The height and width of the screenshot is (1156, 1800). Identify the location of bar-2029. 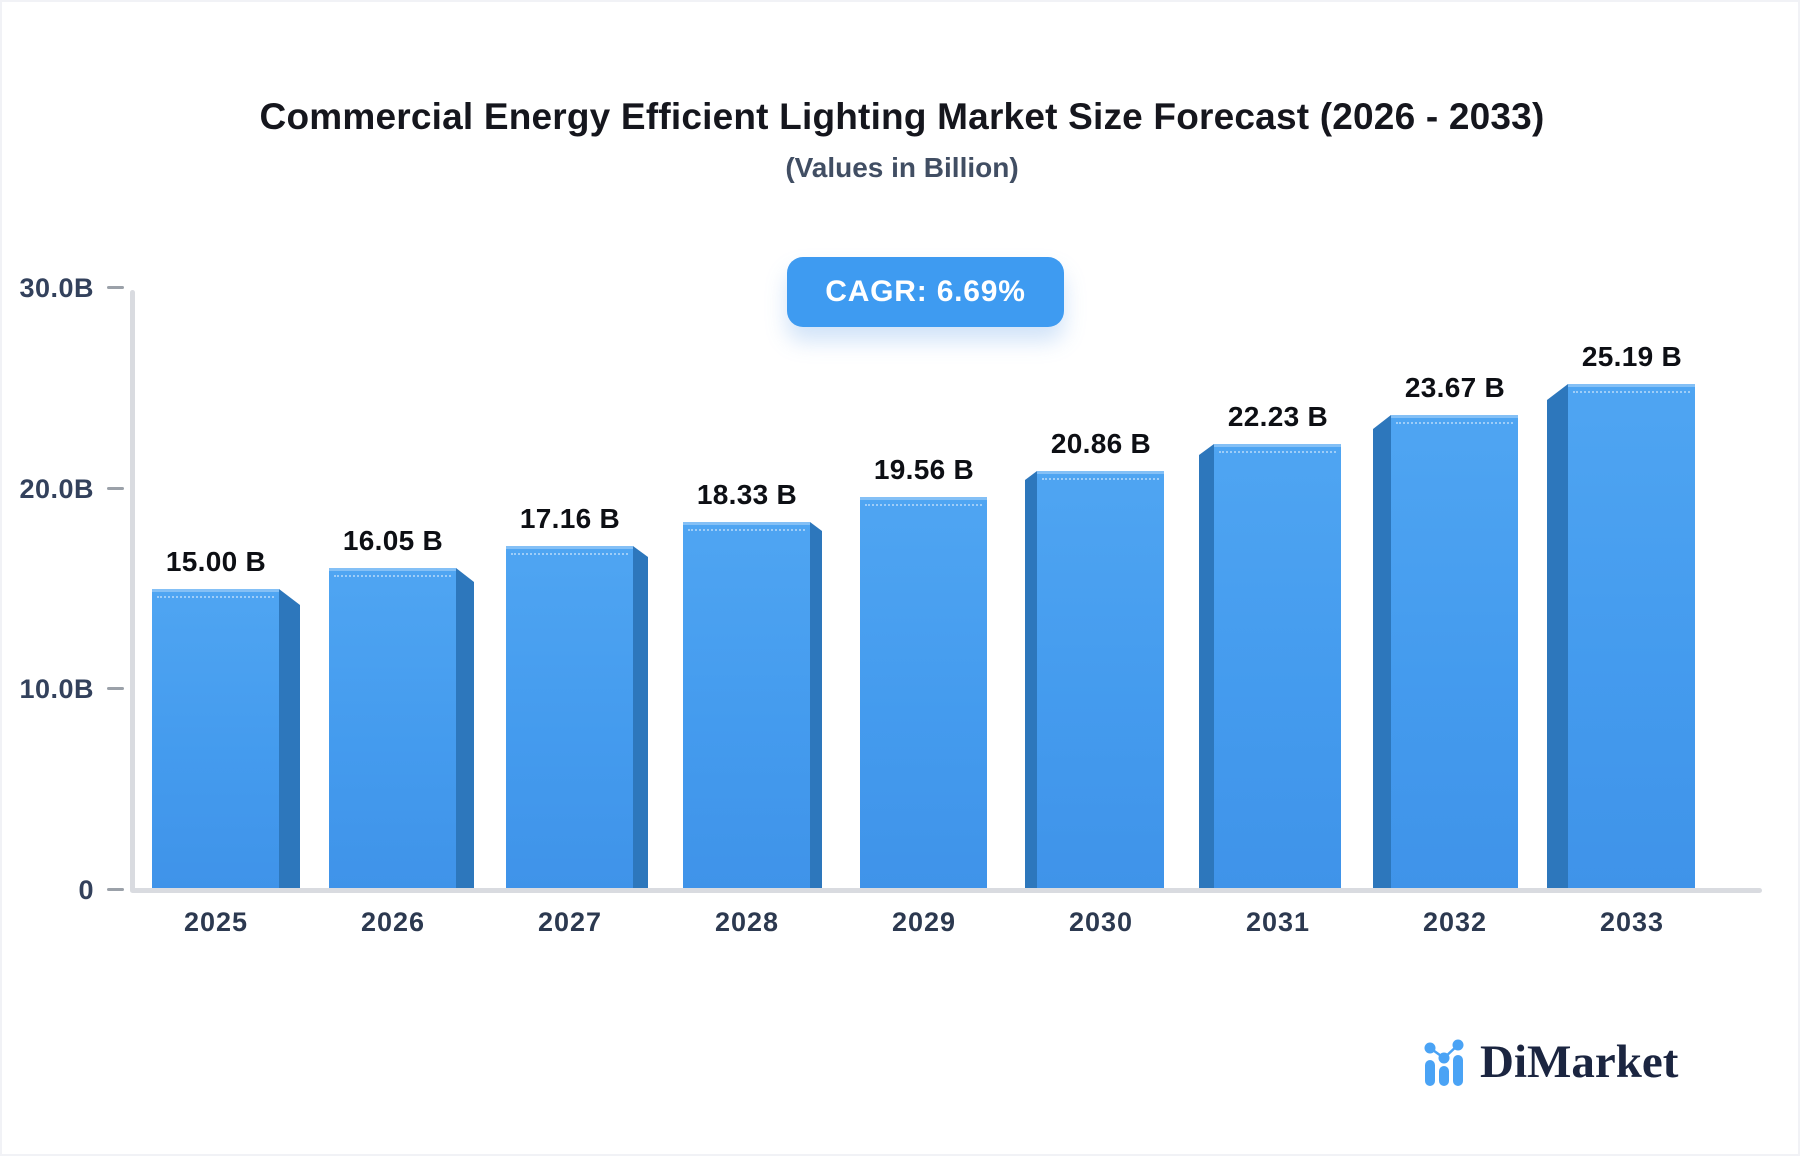
(923, 693).